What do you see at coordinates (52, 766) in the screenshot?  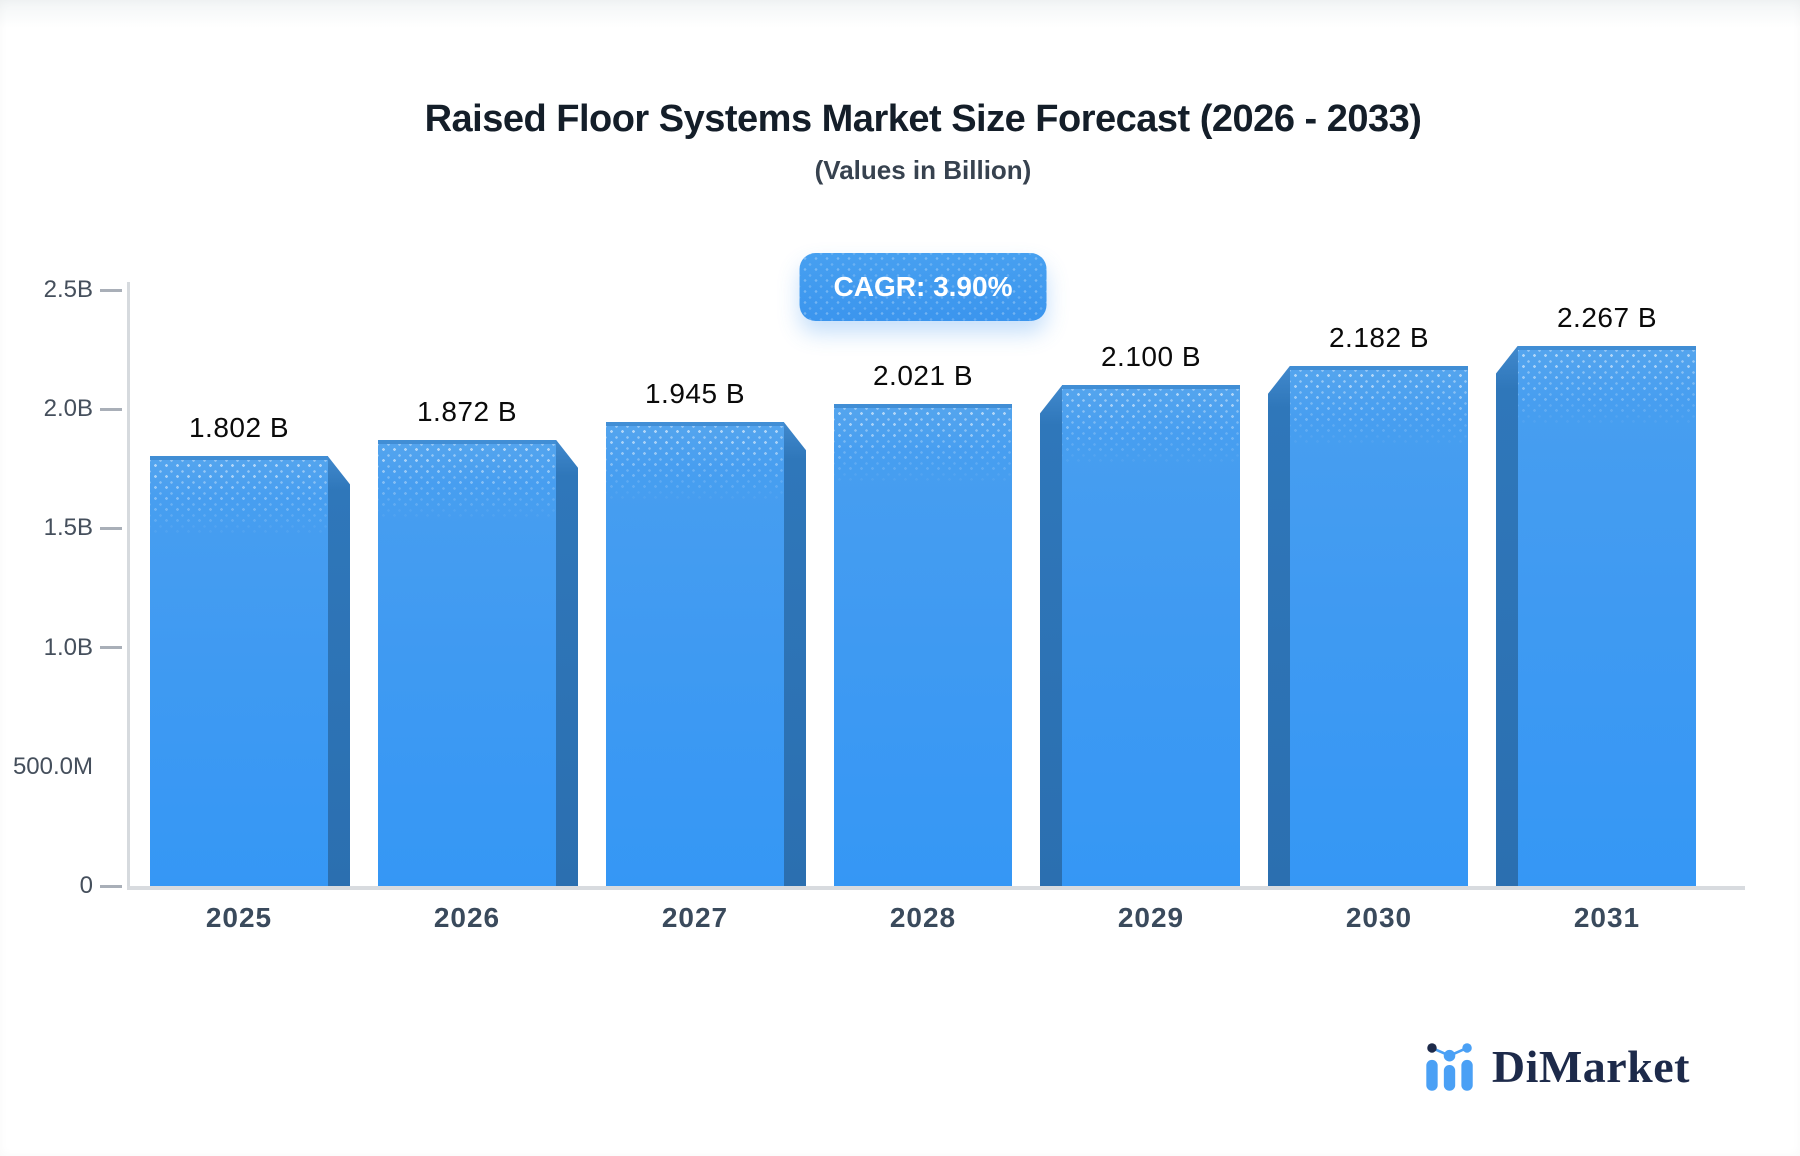 I see `y-axis-label: 500.0M` at bounding box center [52, 766].